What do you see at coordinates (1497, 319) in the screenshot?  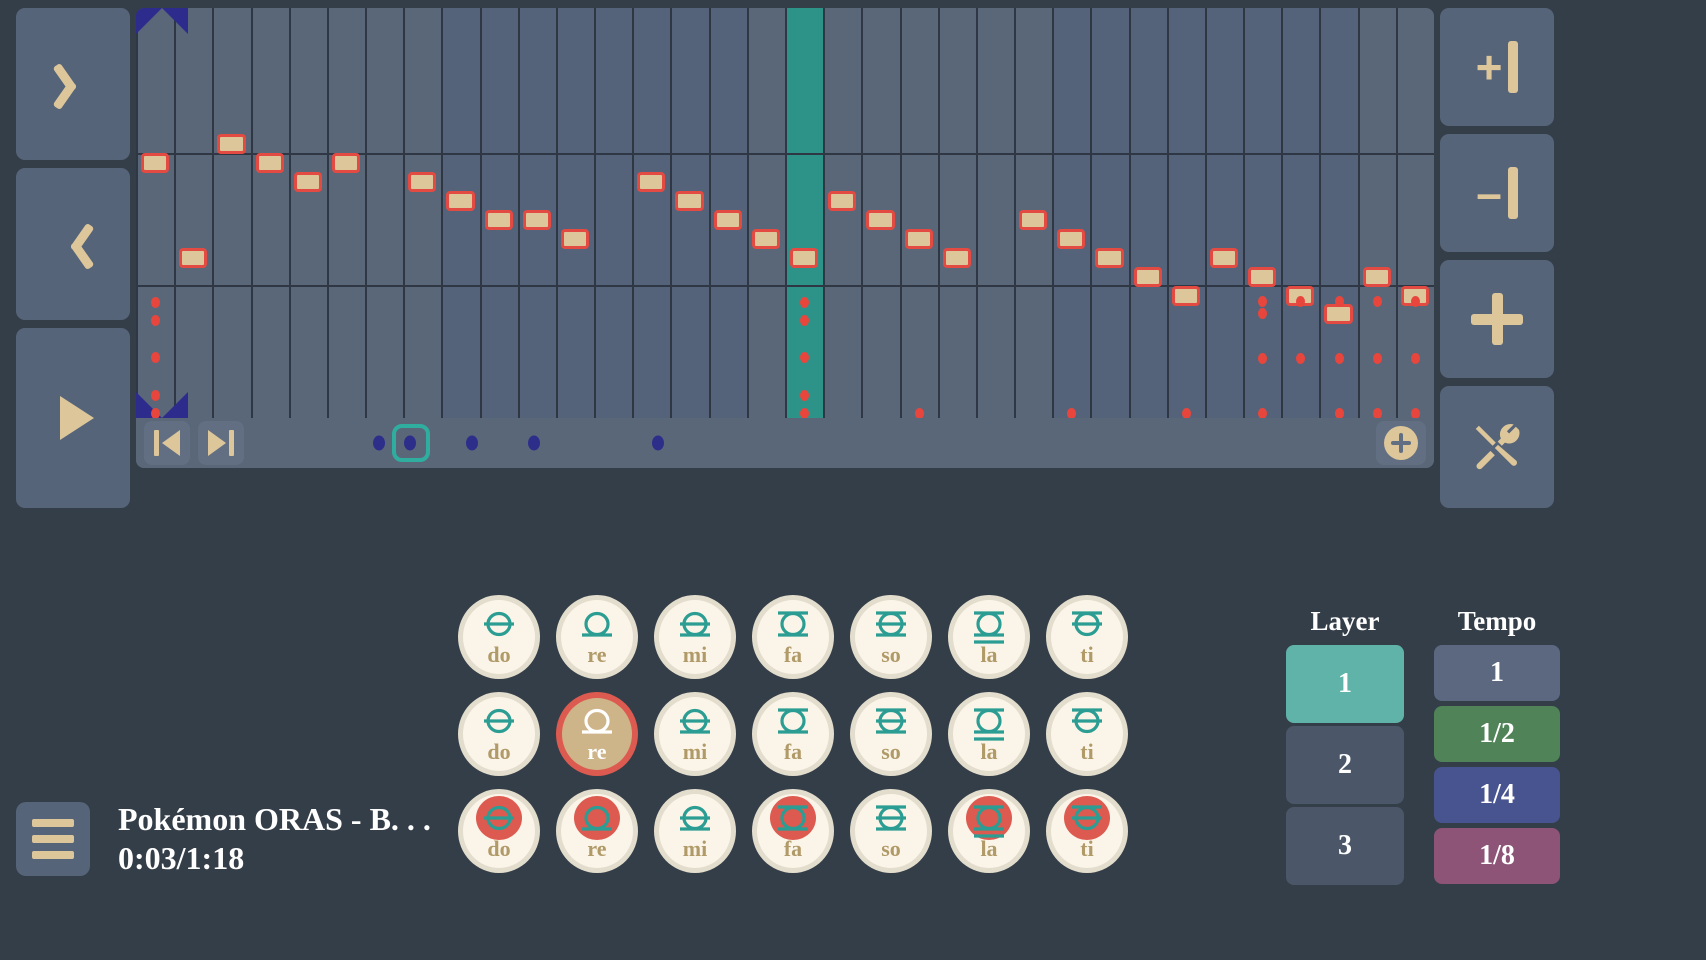 I see `add-note-button` at bounding box center [1497, 319].